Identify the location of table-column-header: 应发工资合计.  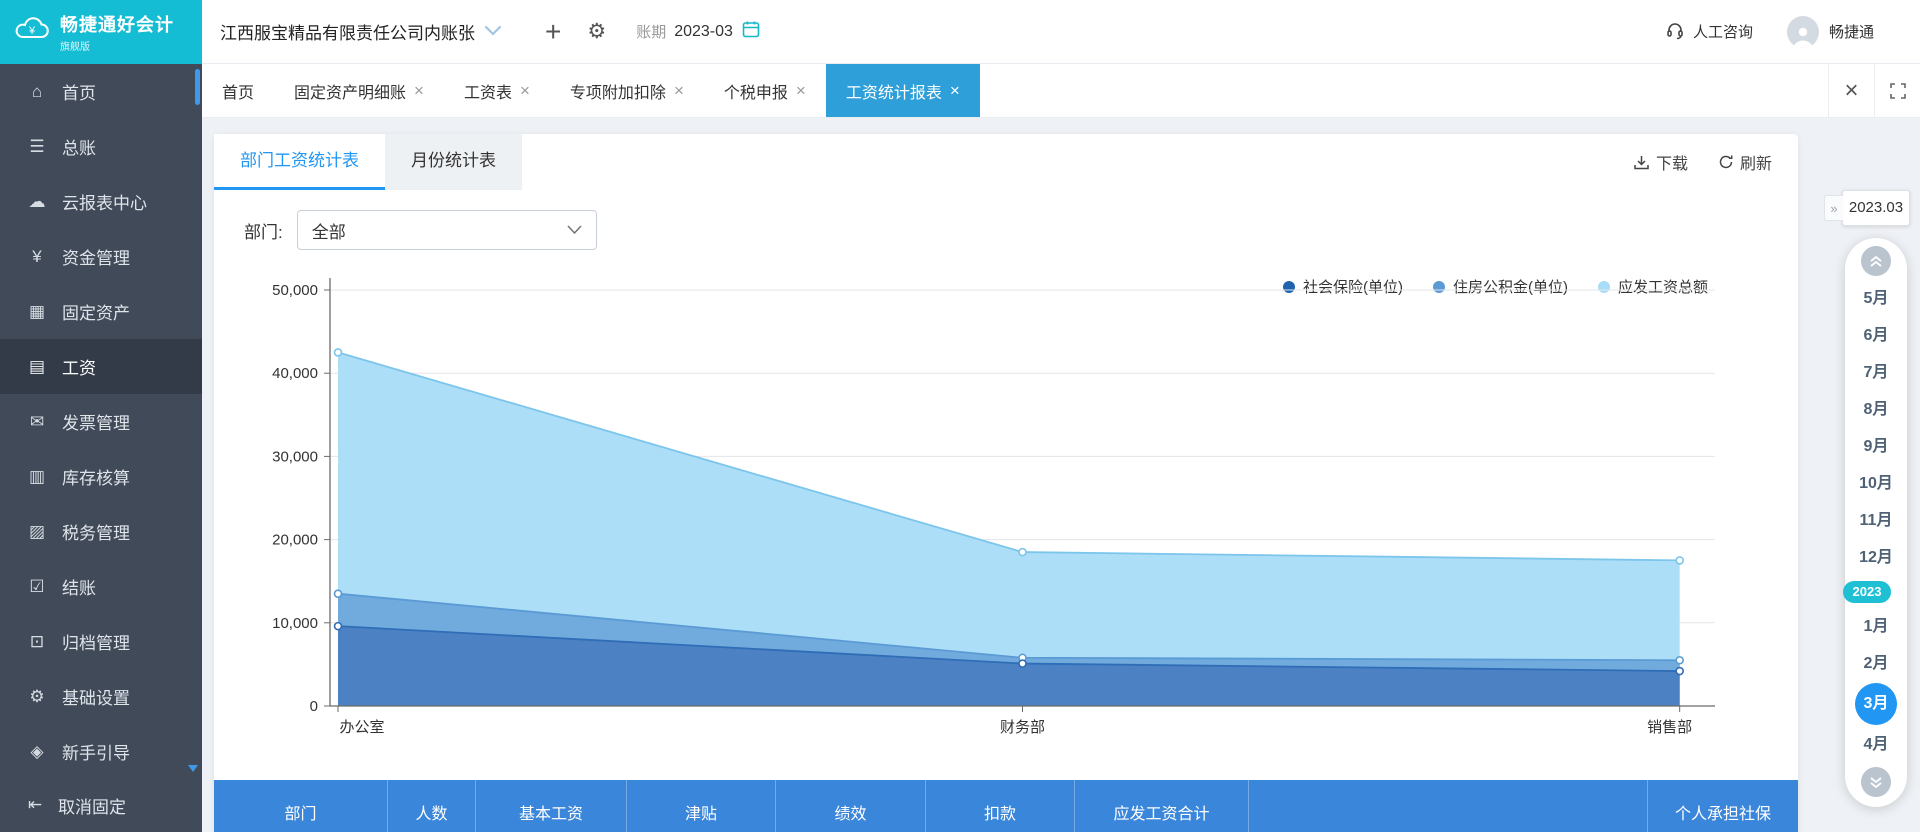
(1162, 806).